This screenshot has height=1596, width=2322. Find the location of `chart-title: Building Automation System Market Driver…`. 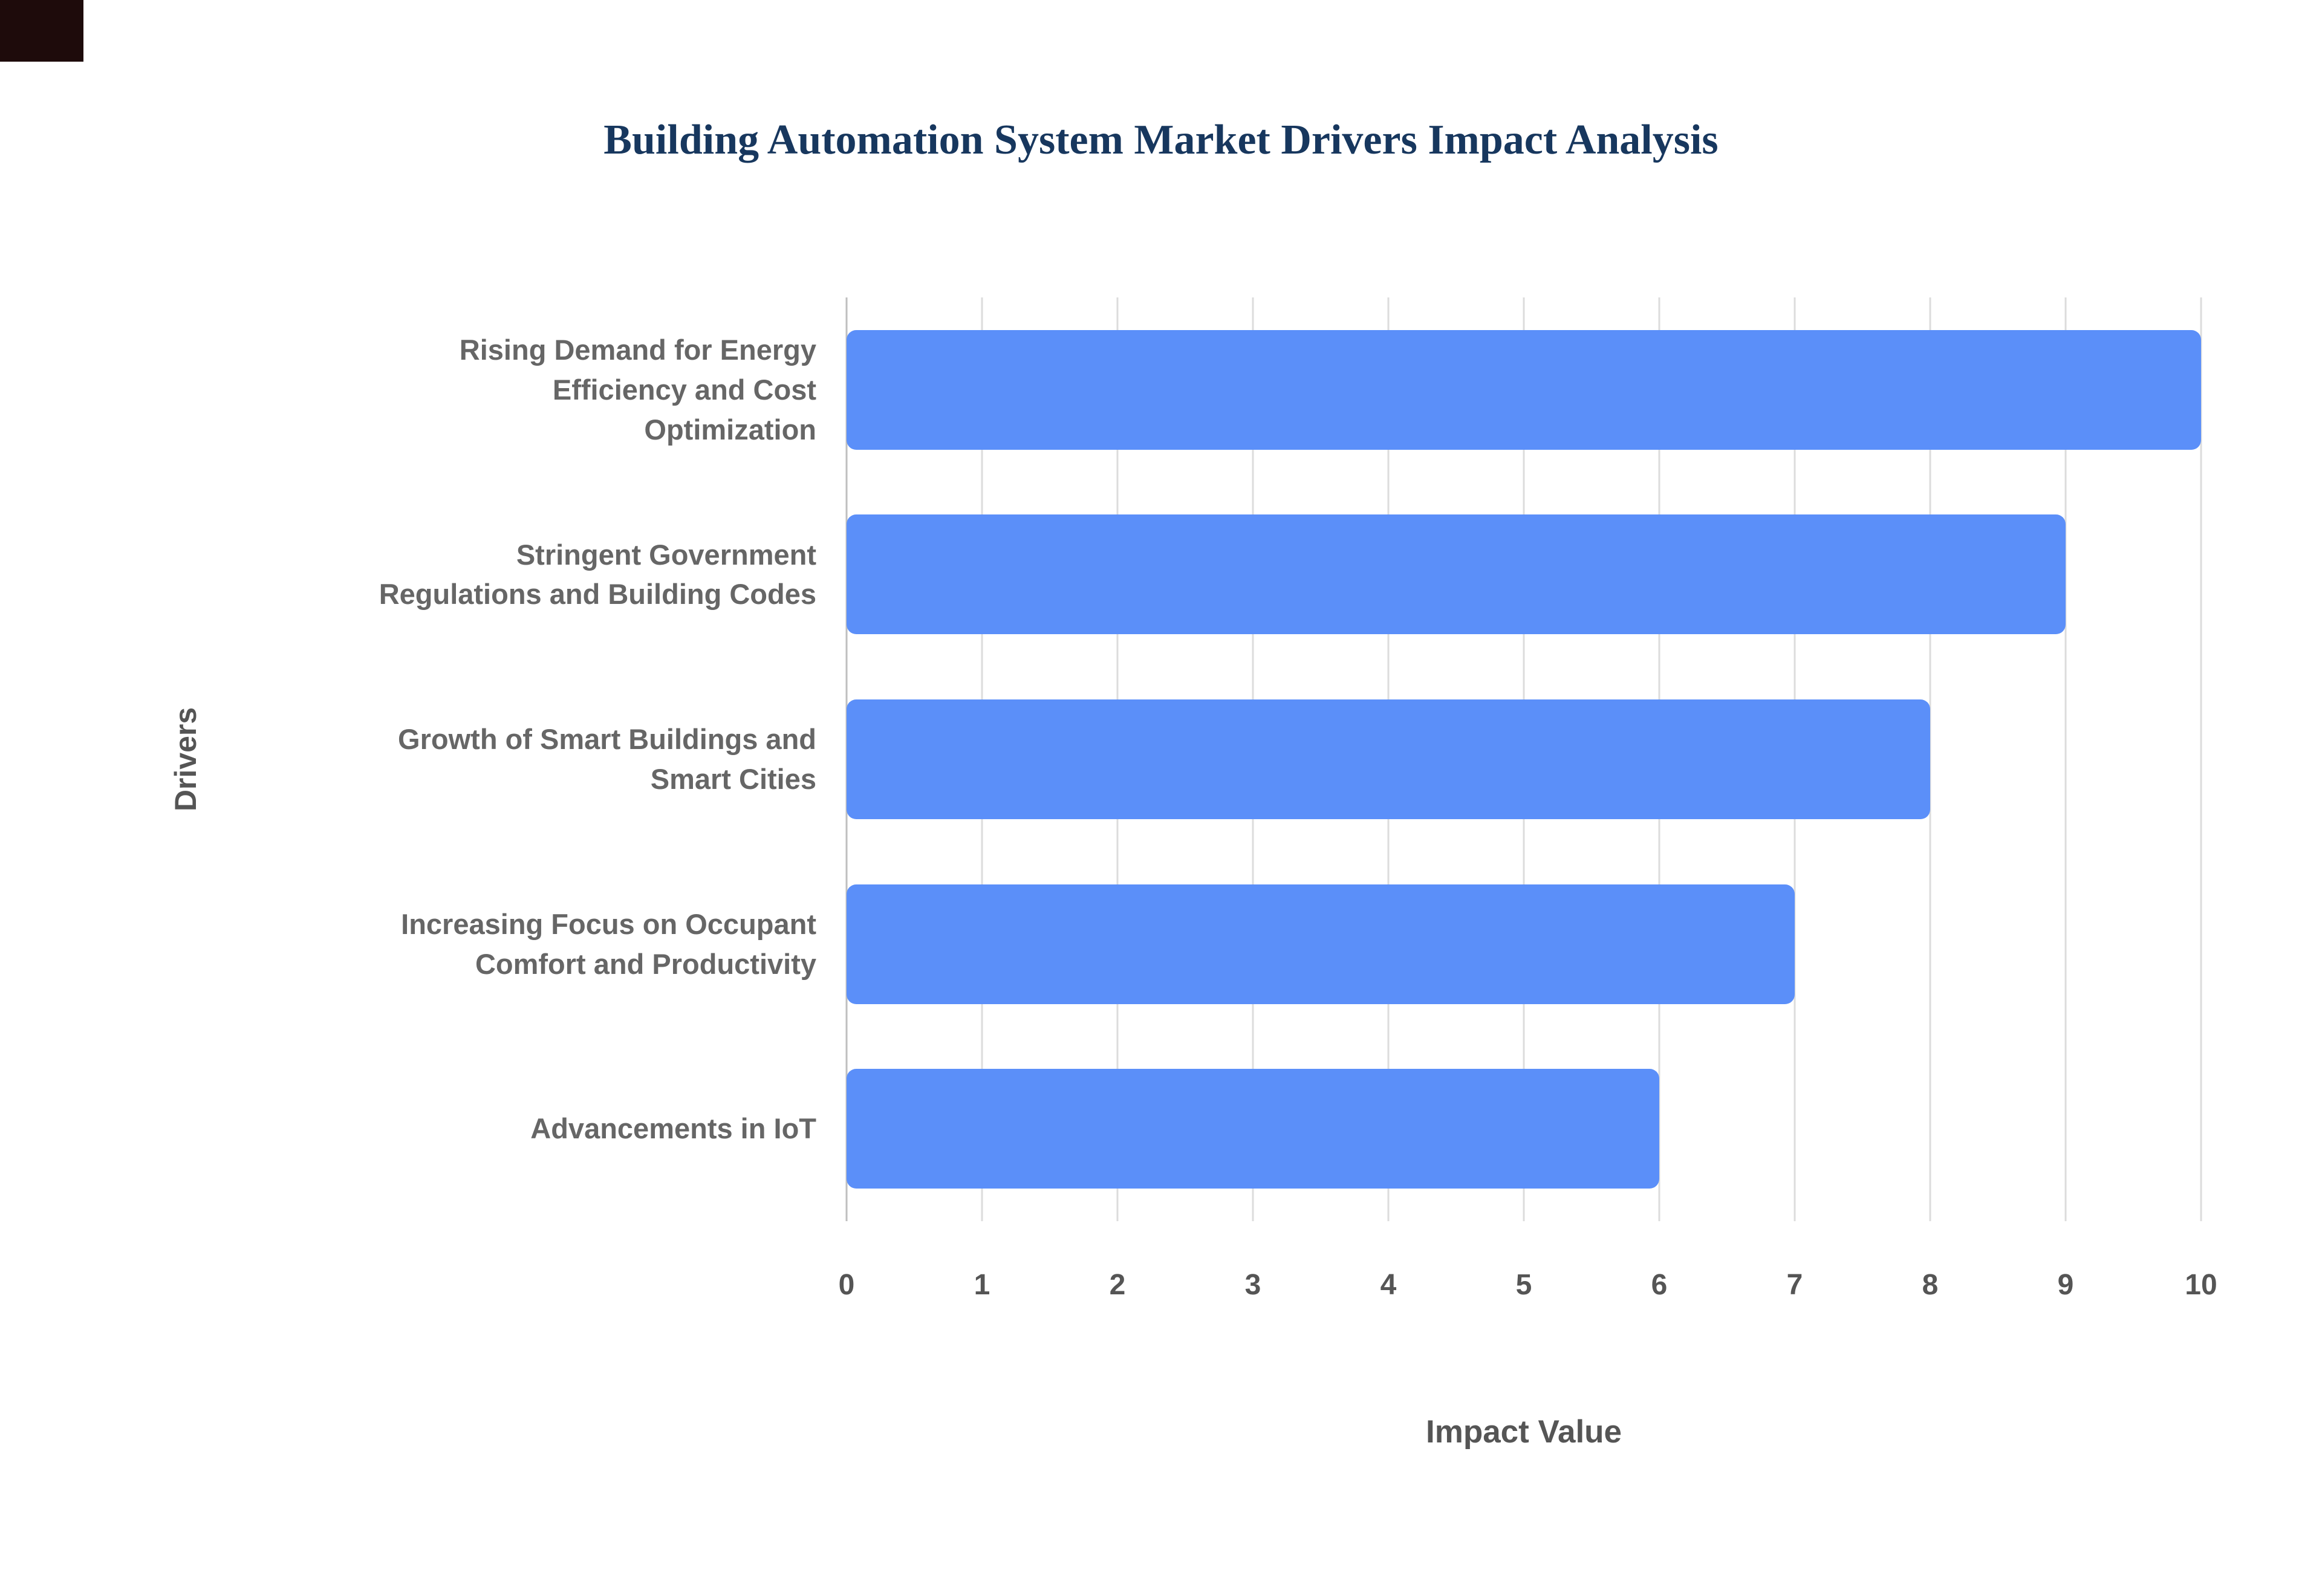

chart-title: Building Automation System Market Driver… is located at coordinates (1161, 140).